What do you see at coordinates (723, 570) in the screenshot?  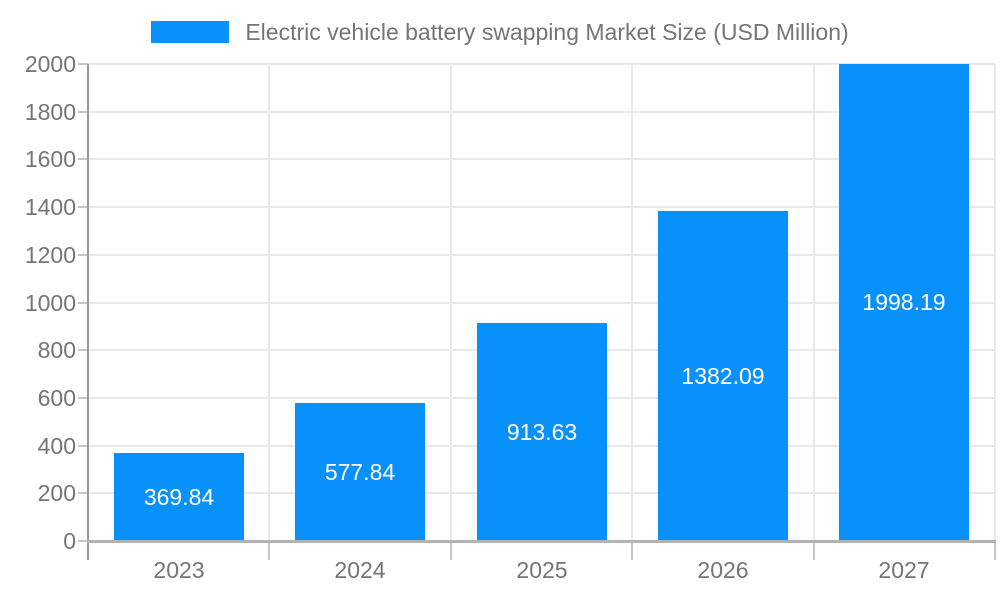 I see `x-tick-label: 2026` at bounding box center [723, 570].